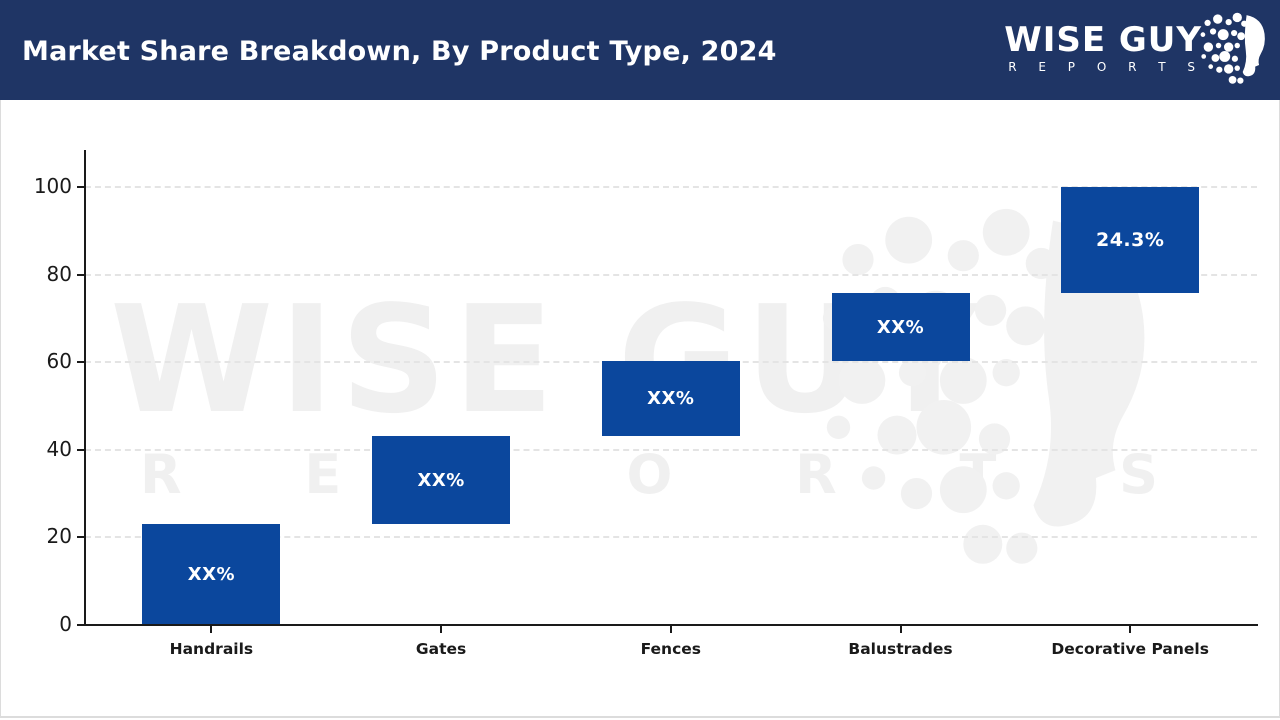 The height and width of the screenshot is (720, 1280). What do you see at coordinates (52, 186) in the screenshot?
I see `y-tick-label: 100` at bounding box center [52, 186].